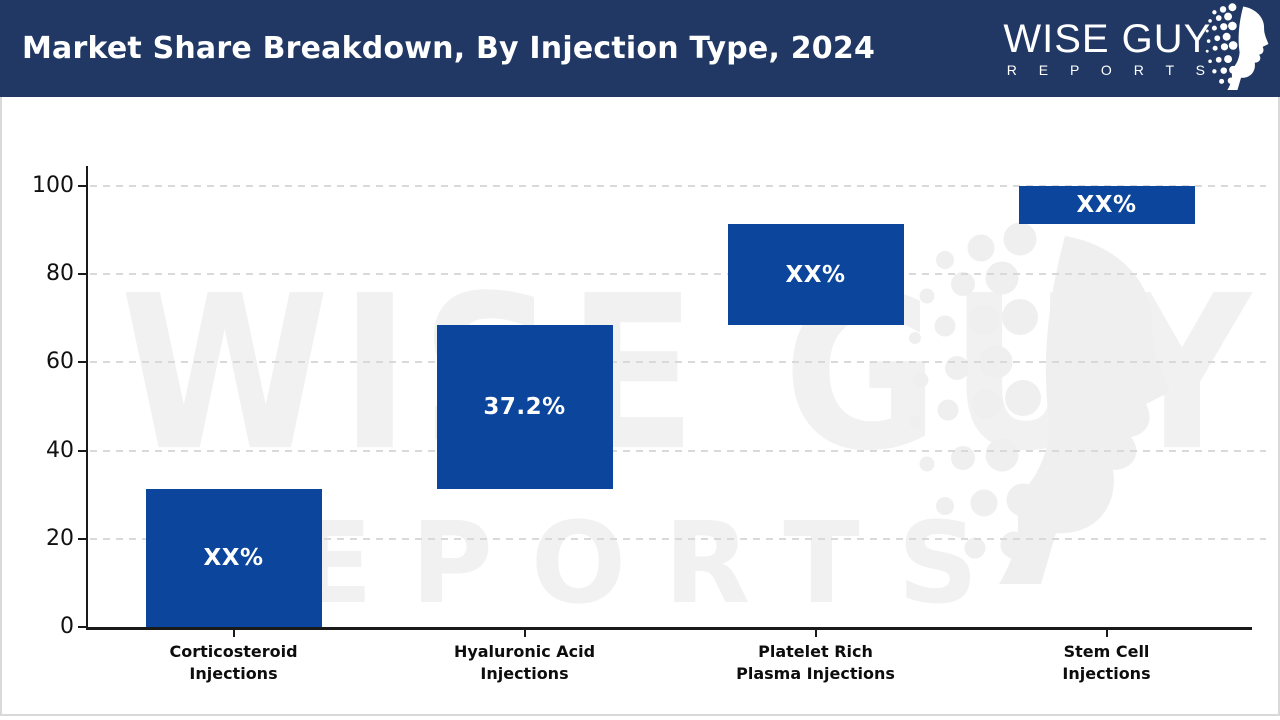 The width and height of the screenshot is (1280, 720). I want to click on bar-segment-3: XX%, so click(815, 274).